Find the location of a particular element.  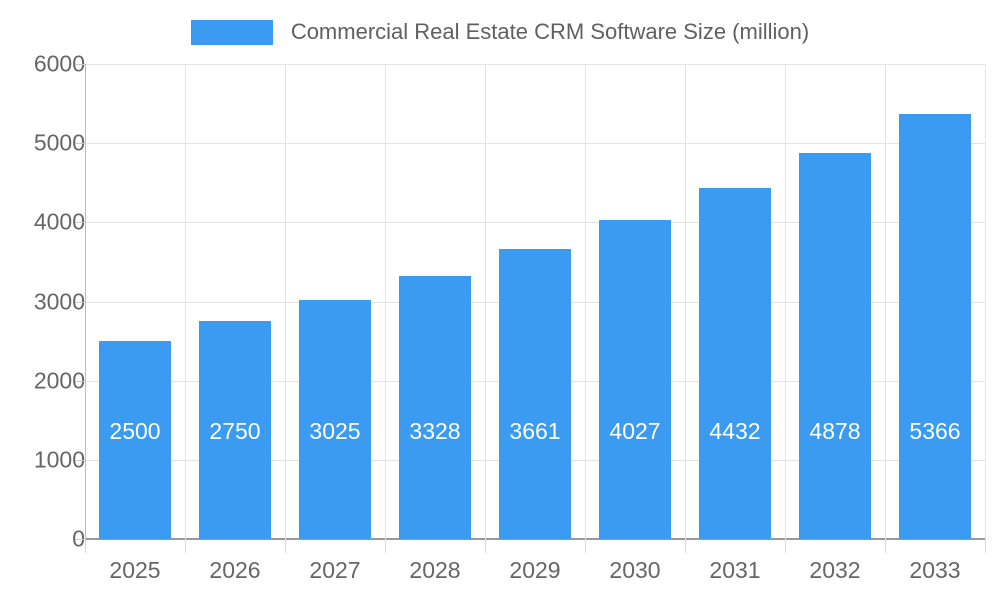

x-axis-tick-label: 2033 is located at coordinates (935, 570).